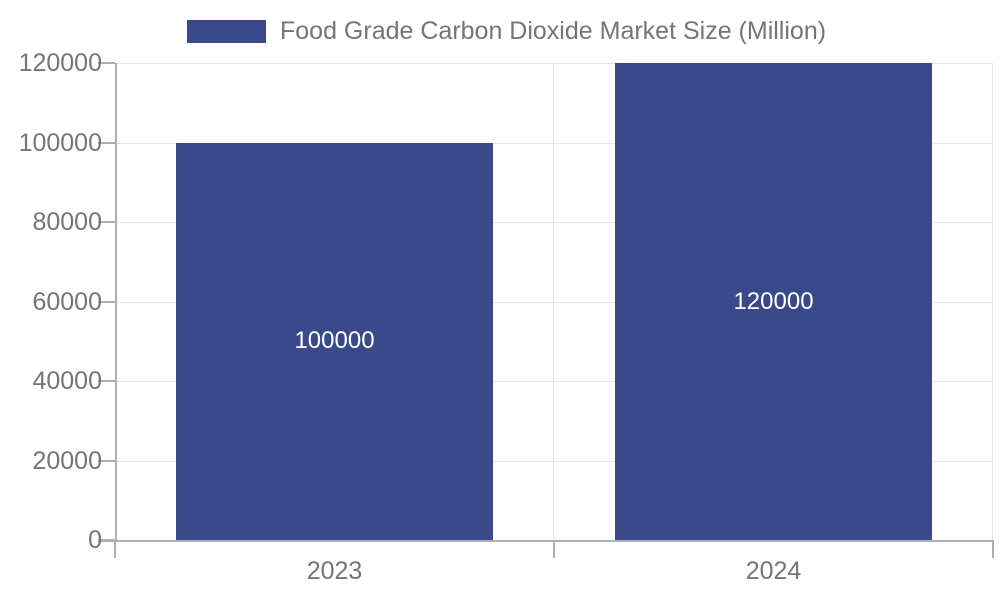  Describe the element at coordinates (67, 381) in the screenshot. I see `y-tick-label: 40000` at that location.